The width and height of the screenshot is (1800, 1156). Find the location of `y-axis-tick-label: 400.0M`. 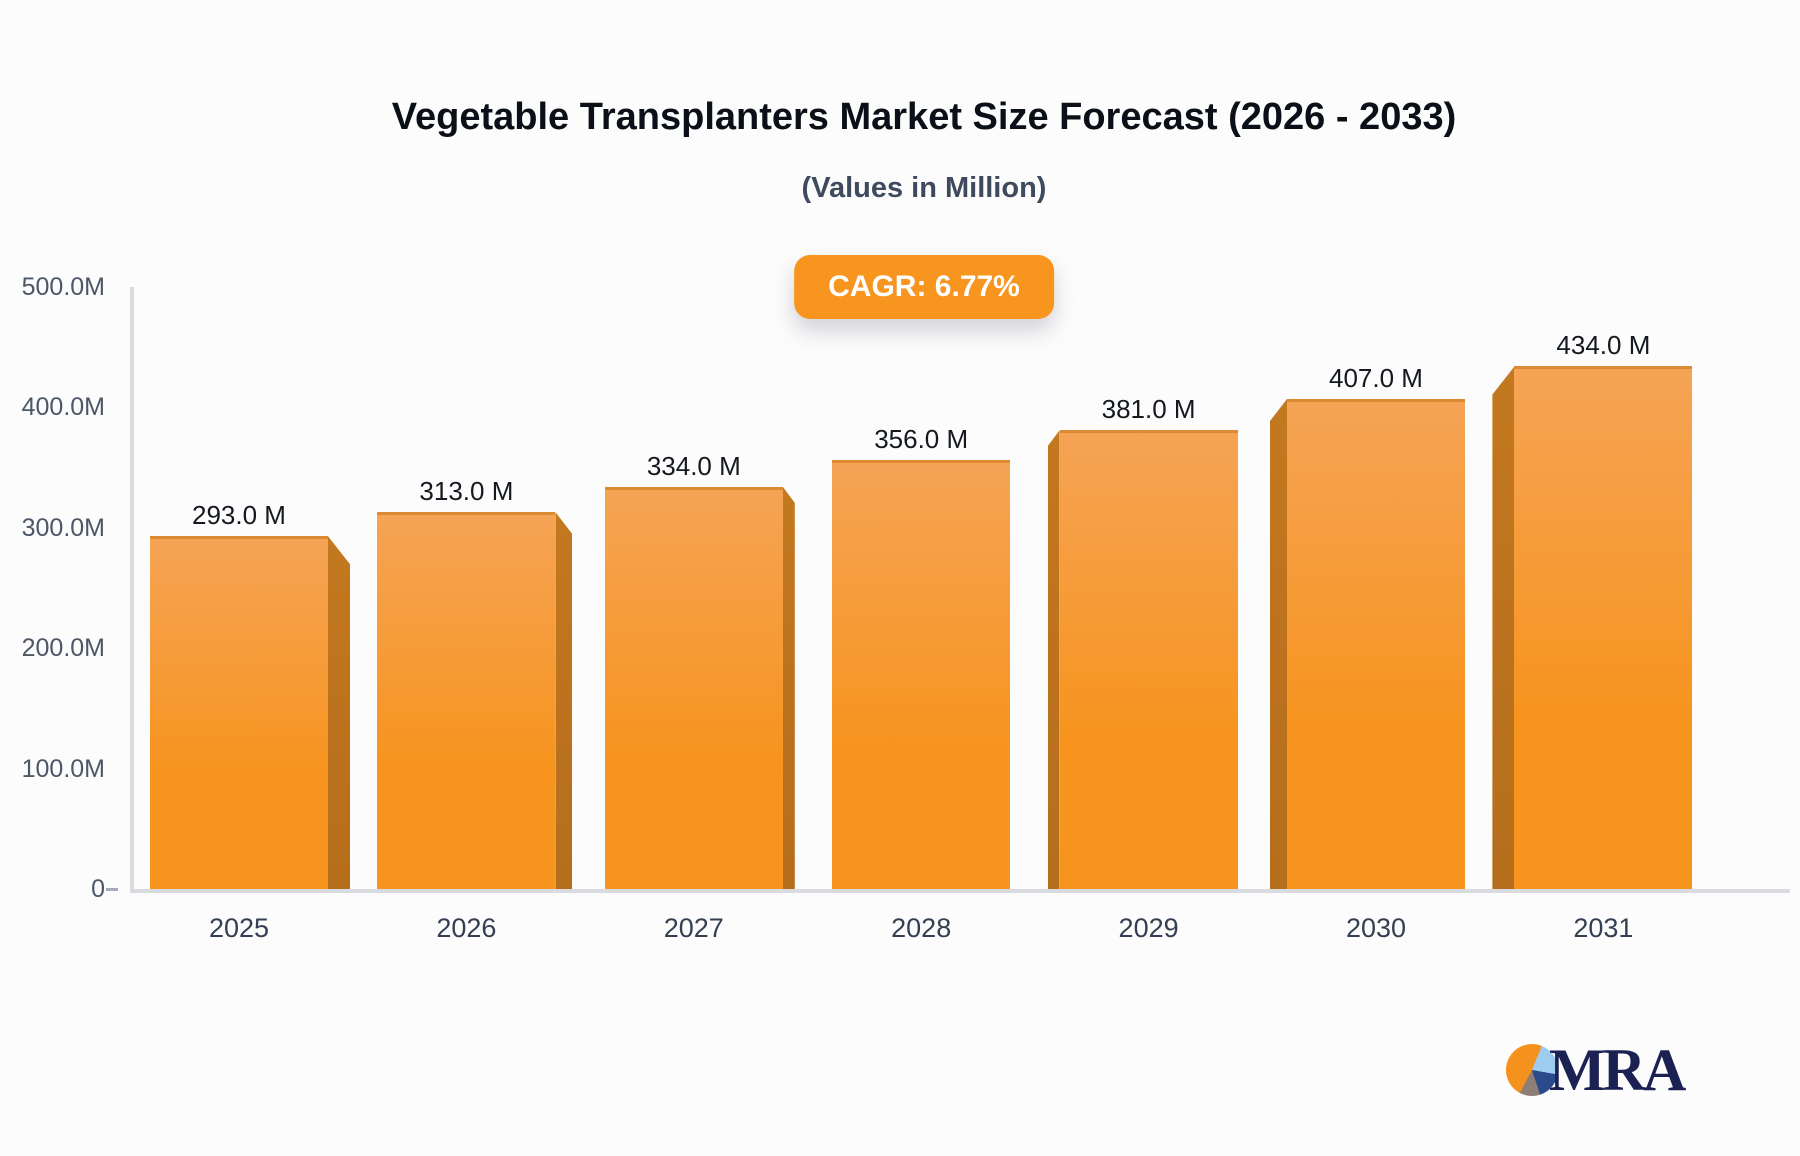

y-axis-tick-label: 400.0M is located at coordinates (63, 407).